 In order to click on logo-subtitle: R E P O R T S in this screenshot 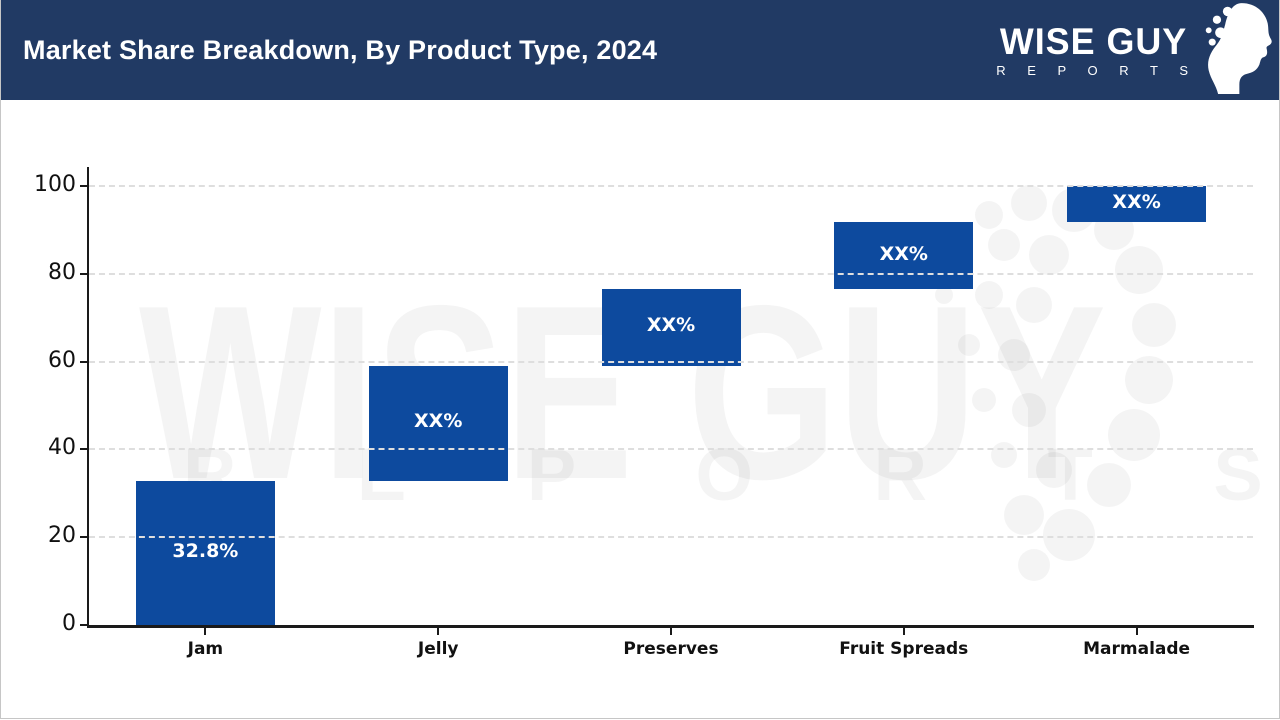, I will do `click(1096, 70)`.